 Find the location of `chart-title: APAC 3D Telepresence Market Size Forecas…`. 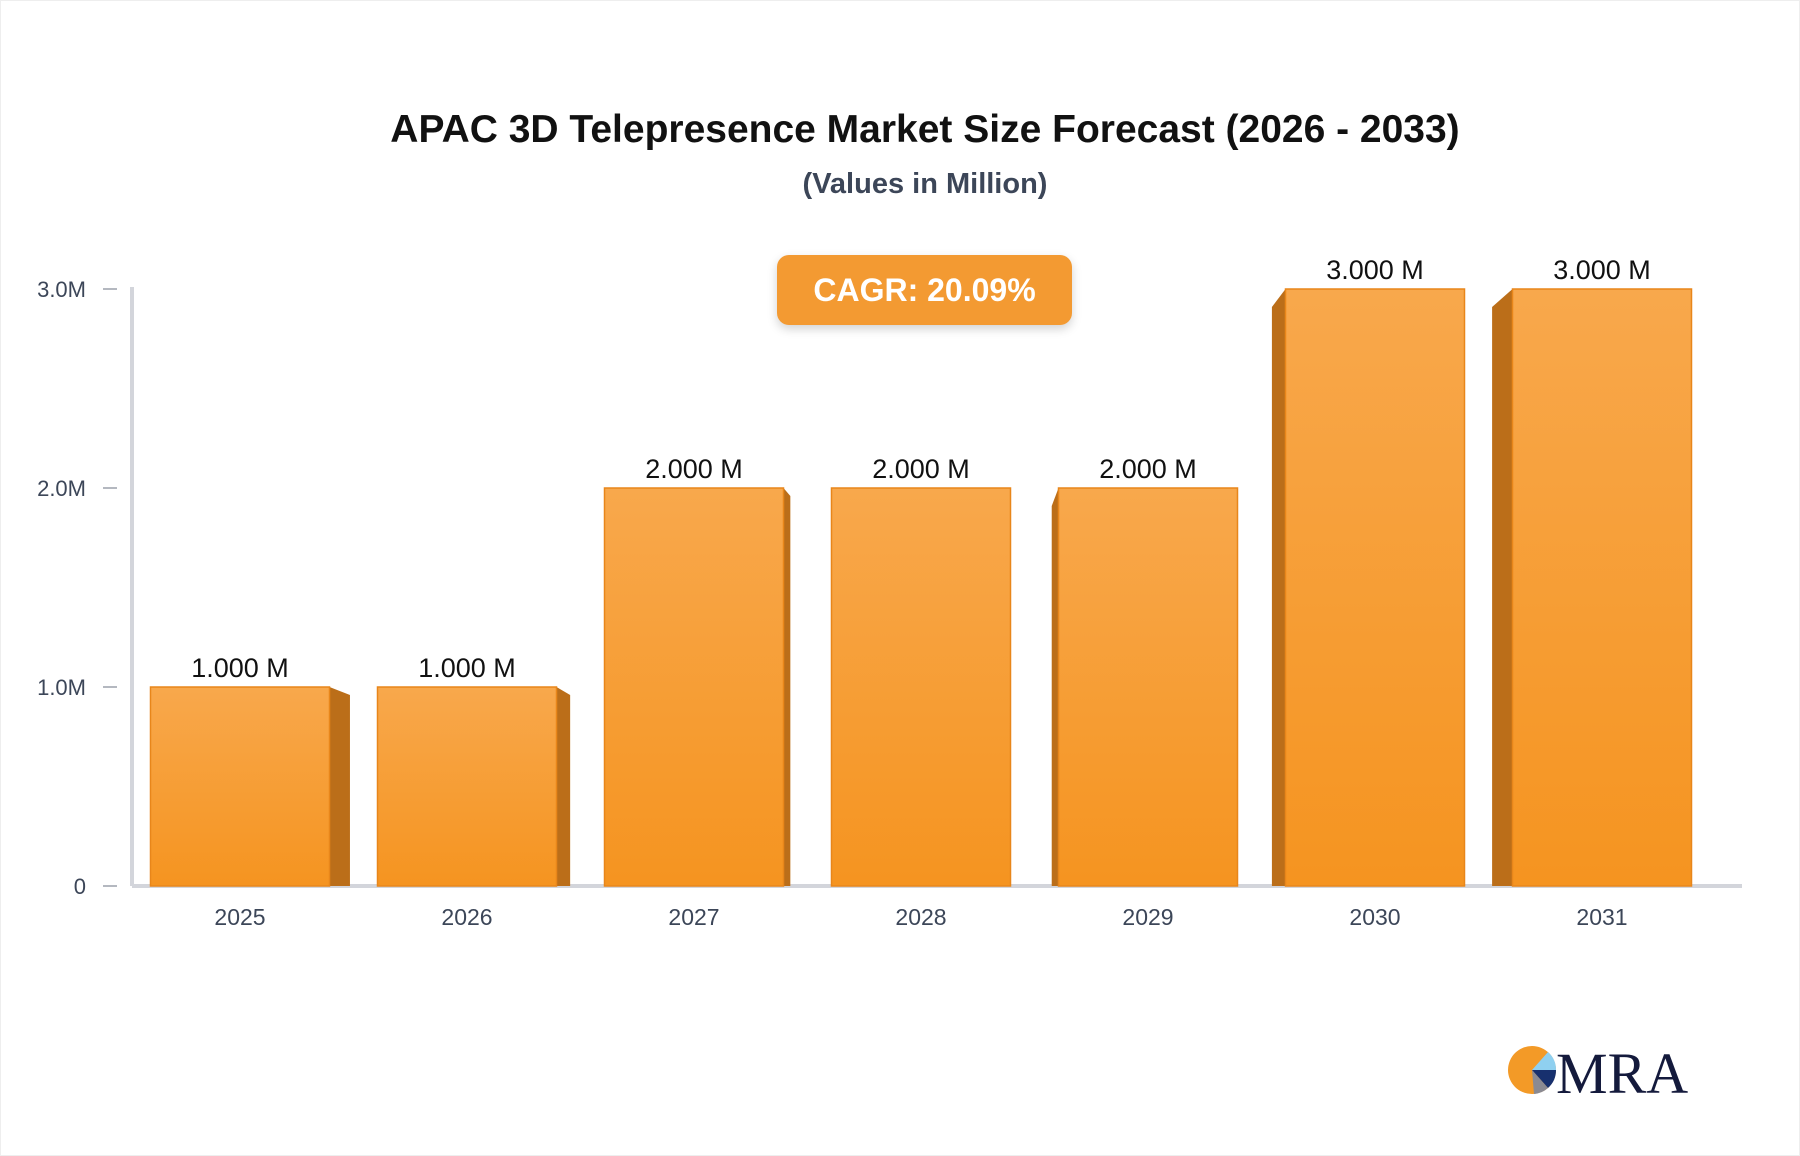

chart-title: APAC 3D Telepresence Market Size Forecas… is located at coordinates (925, 129).